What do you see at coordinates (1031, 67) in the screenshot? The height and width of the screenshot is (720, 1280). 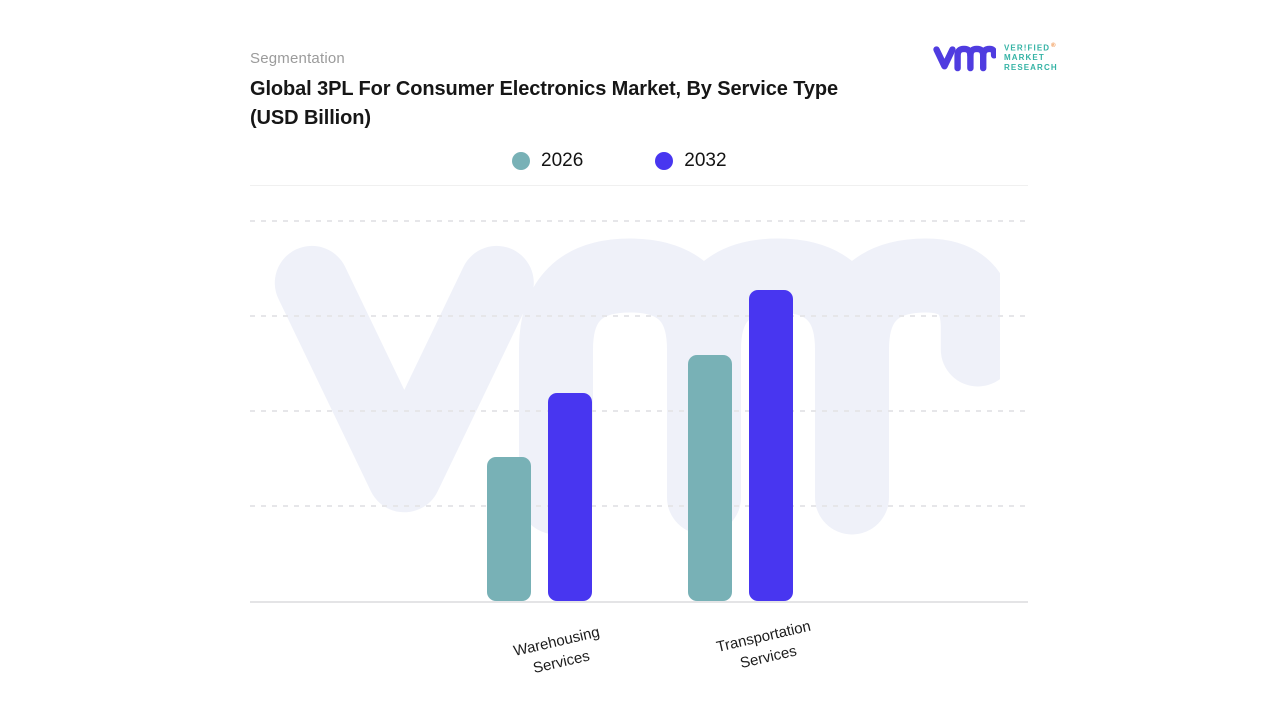 I see `vmr-logo-line3: RESEARCH` at bounding box center [1031, 67].